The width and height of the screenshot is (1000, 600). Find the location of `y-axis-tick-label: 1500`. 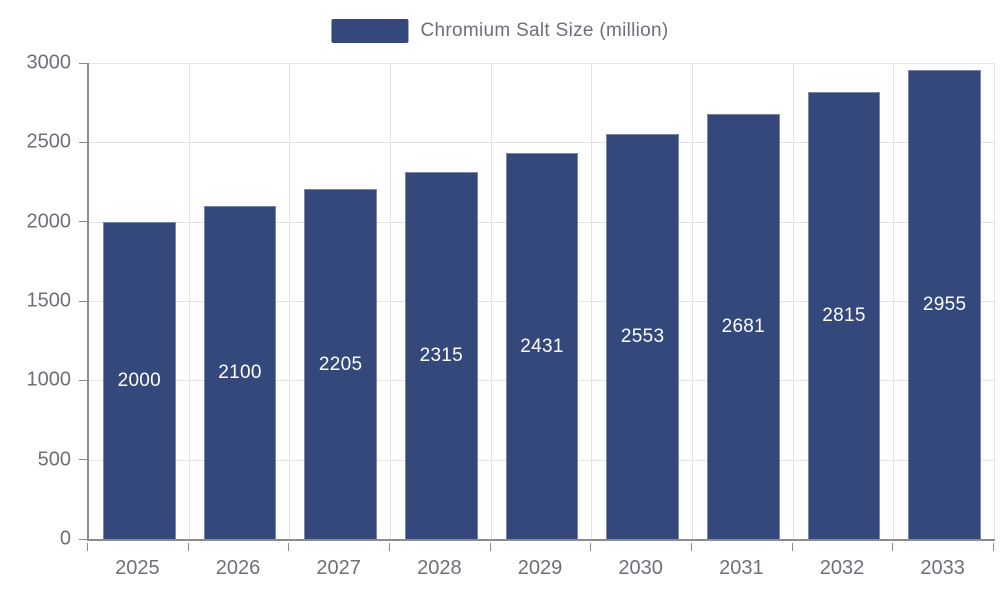

y-axis-tick-label: 1500 is located at coordinates (49, 300).